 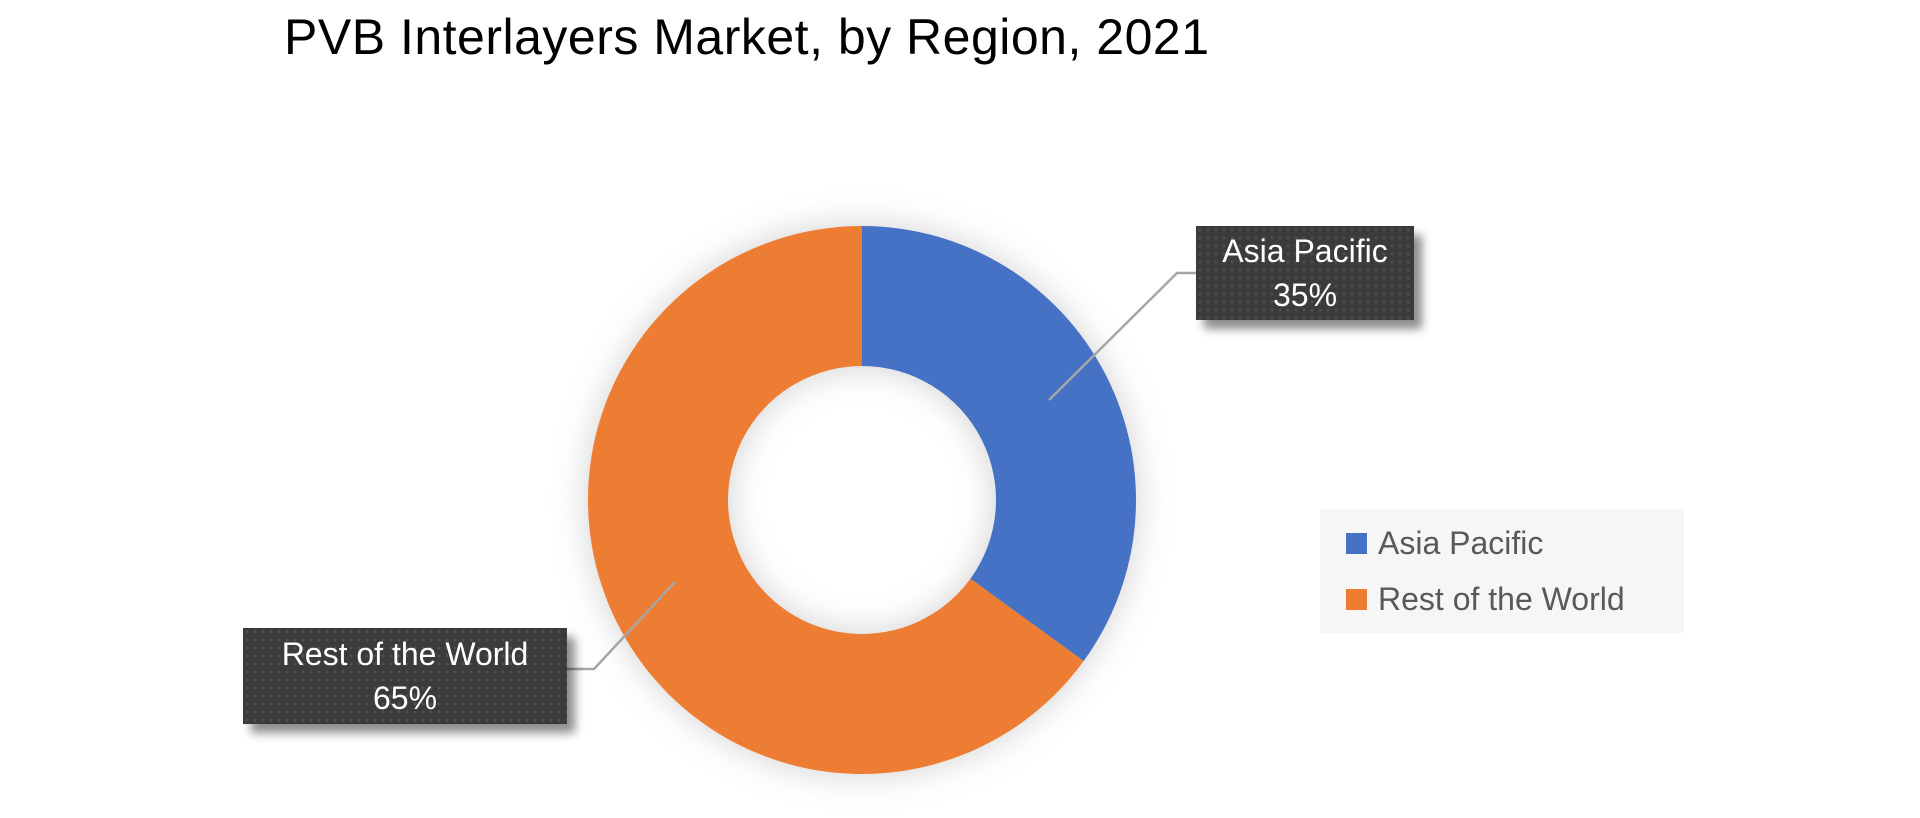 I want to click on data-label-asia-pacific-name: Asia Pacific, so click(x=1305, y=250).